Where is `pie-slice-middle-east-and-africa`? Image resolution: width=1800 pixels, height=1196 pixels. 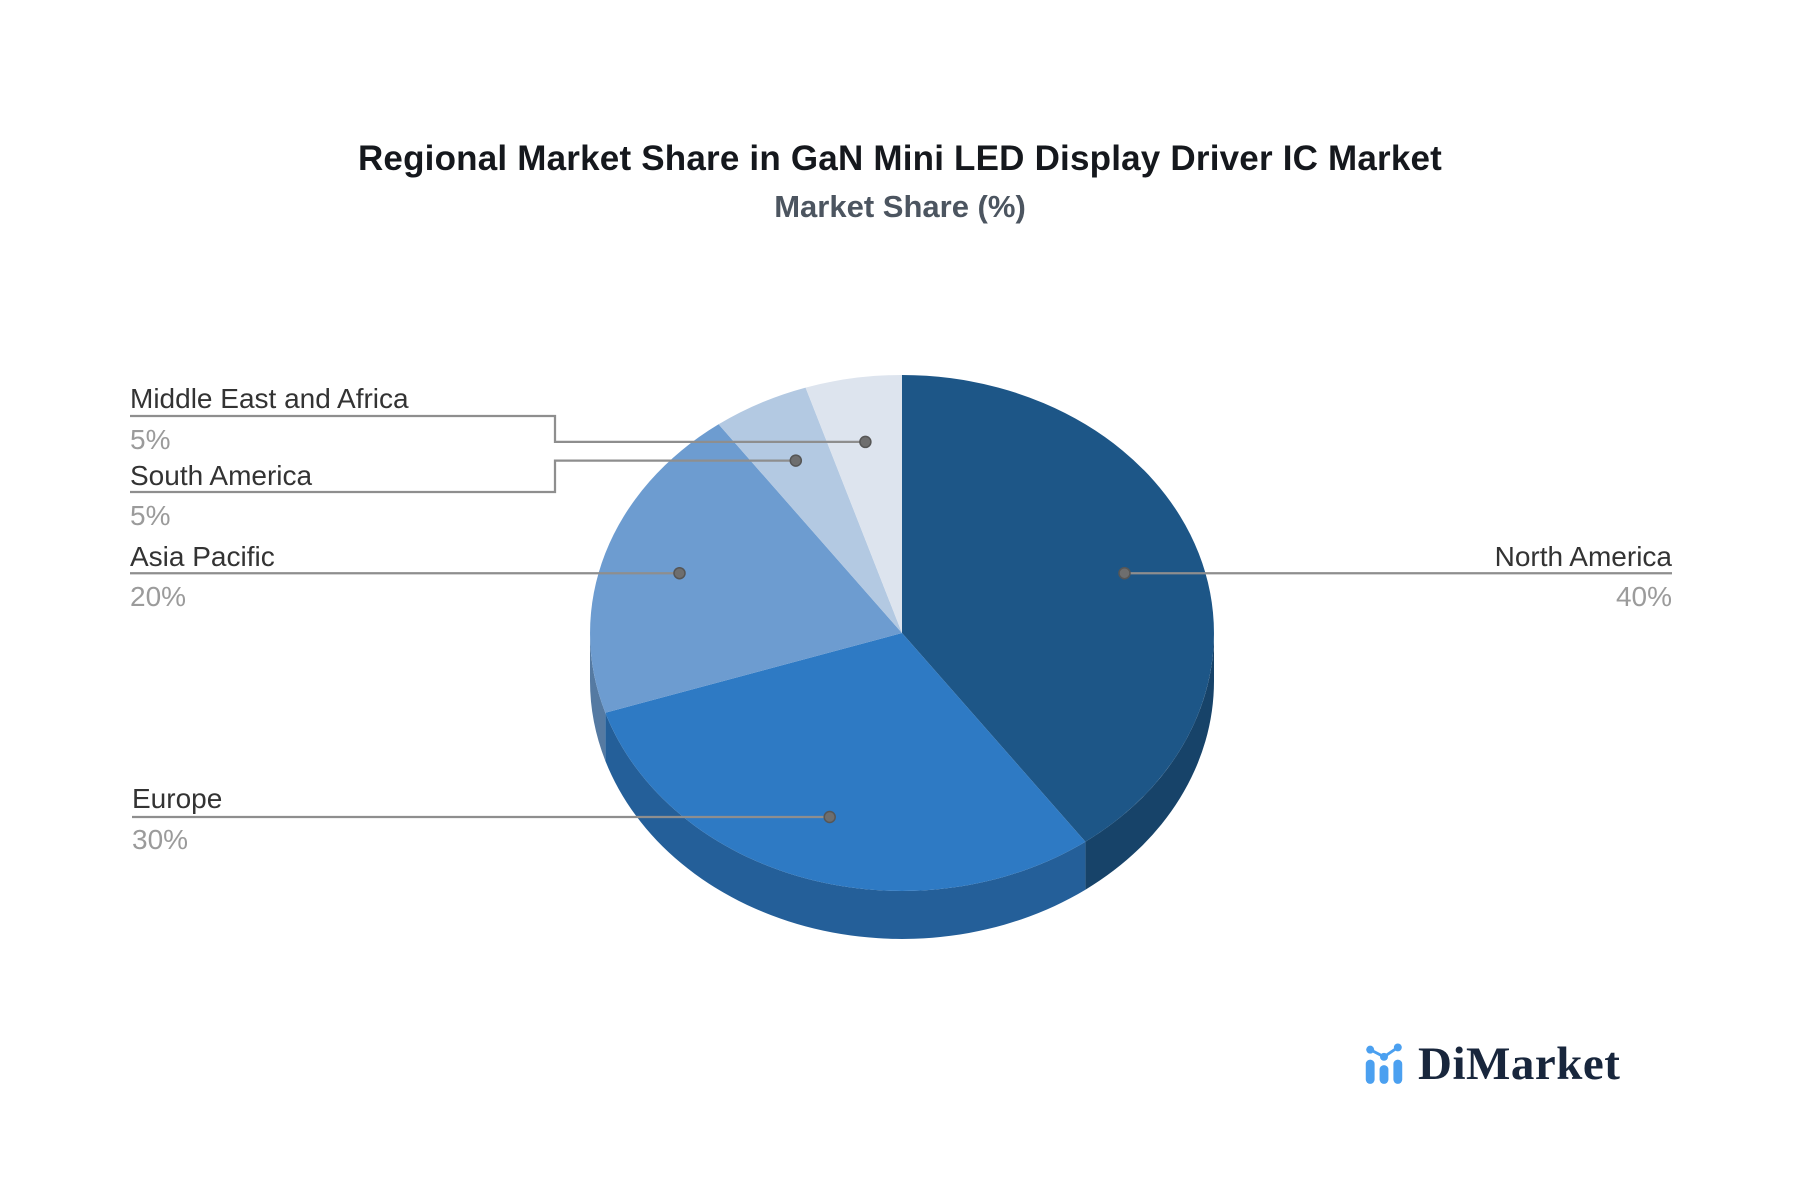
pie-slice-middle-east-and-africa is located at coordinates (853, 504).